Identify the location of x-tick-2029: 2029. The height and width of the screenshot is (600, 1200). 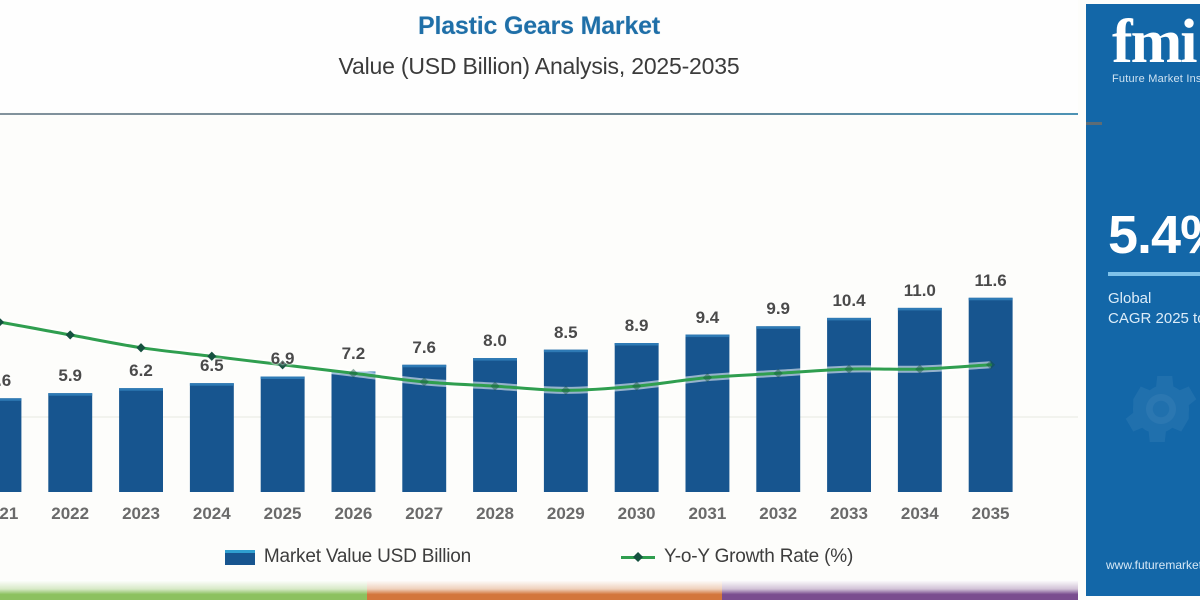
(565, 513).